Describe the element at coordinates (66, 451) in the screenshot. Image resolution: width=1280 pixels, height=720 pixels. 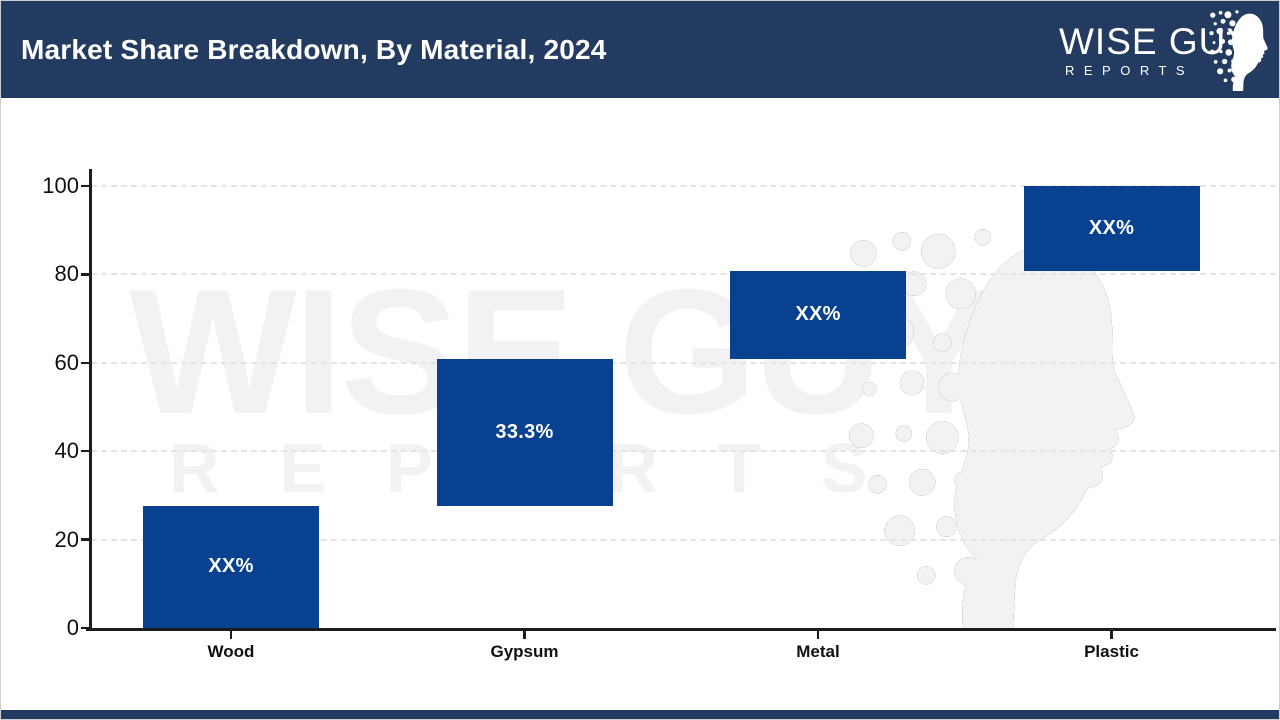
I see `y-axis-tick-label: 40` at that location.